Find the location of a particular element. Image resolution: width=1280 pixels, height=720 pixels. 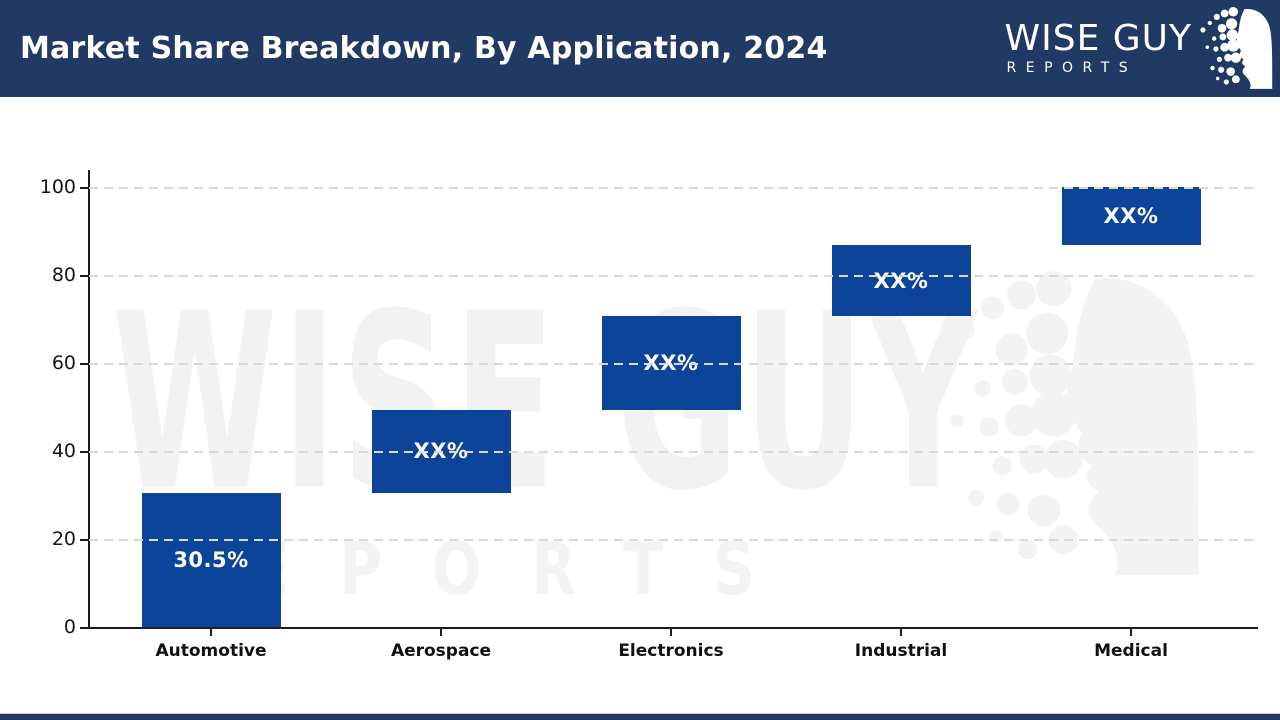

bar-value-label: 30.5% is located at coordinates (211, 559).